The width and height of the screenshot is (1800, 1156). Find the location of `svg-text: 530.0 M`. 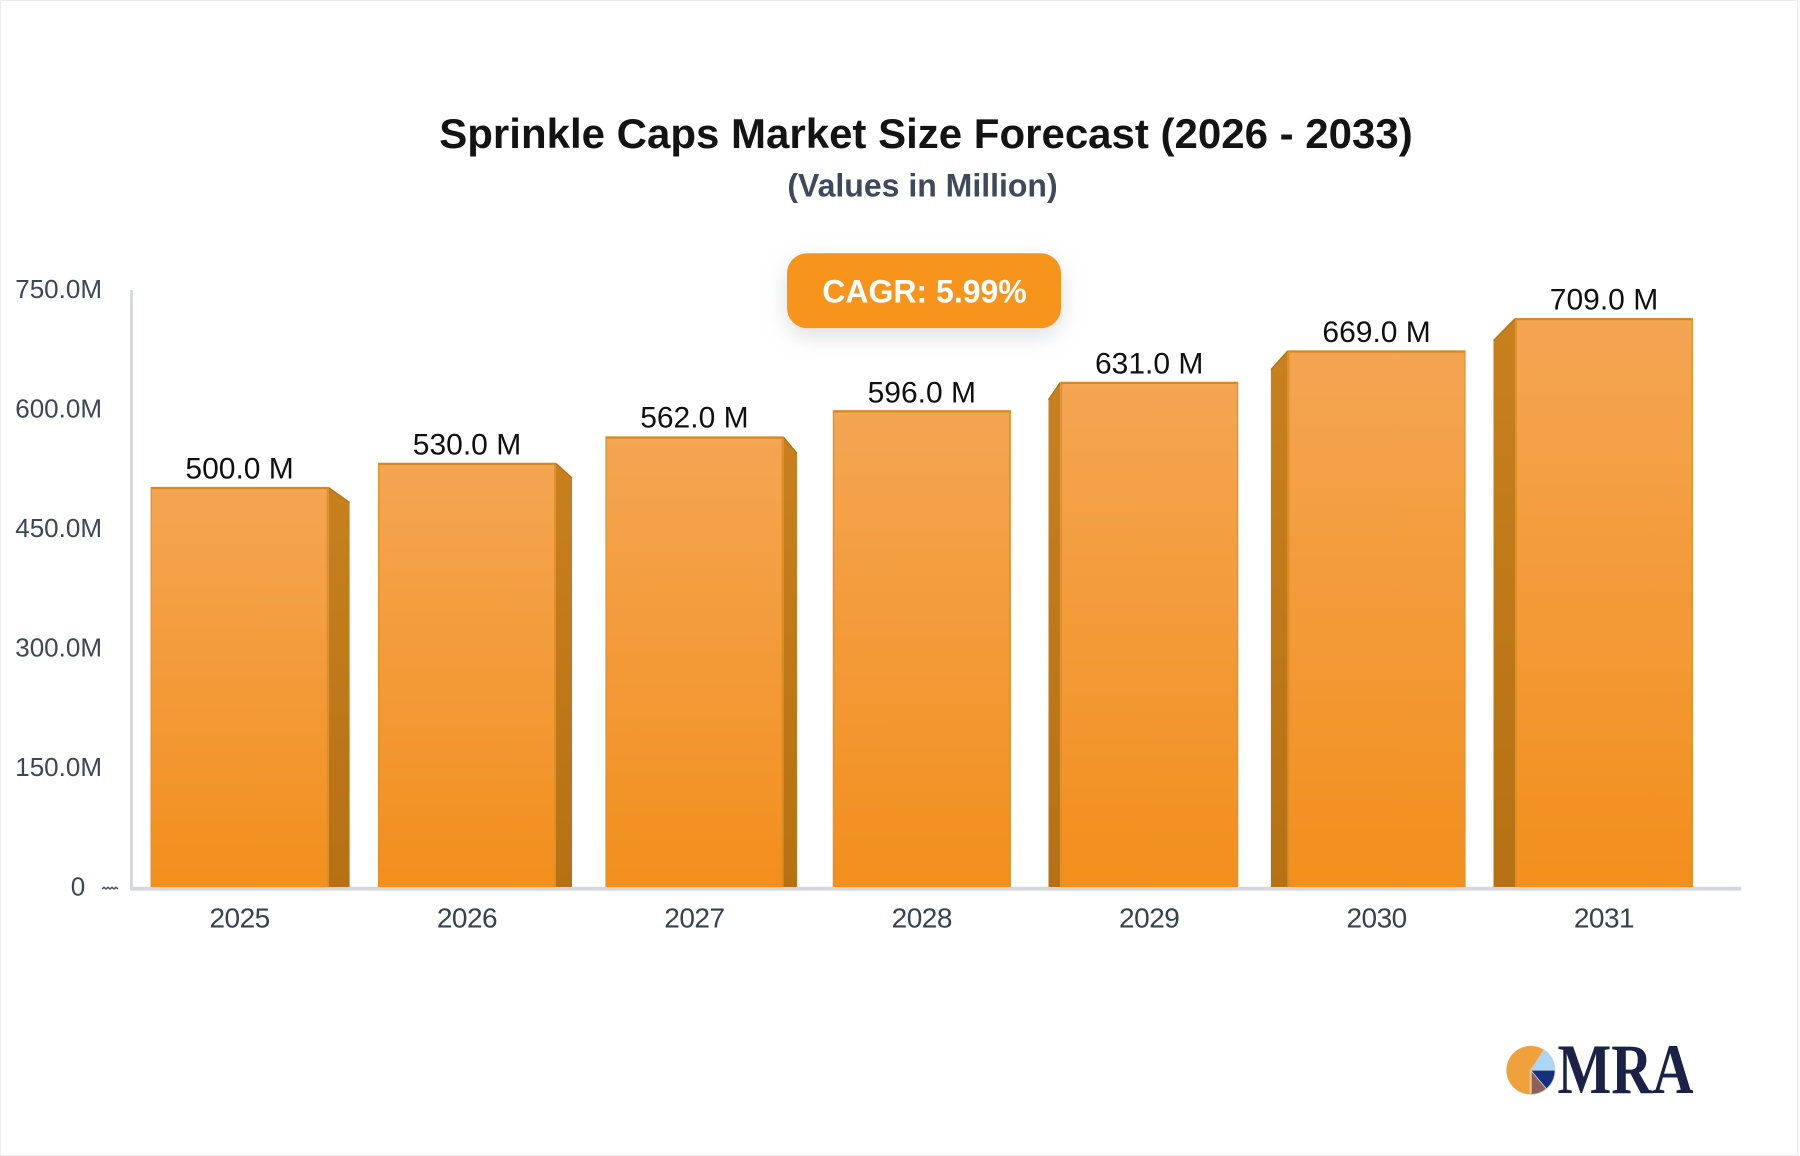

svg-text: 530.0 M is located at coordinates (467, 444).